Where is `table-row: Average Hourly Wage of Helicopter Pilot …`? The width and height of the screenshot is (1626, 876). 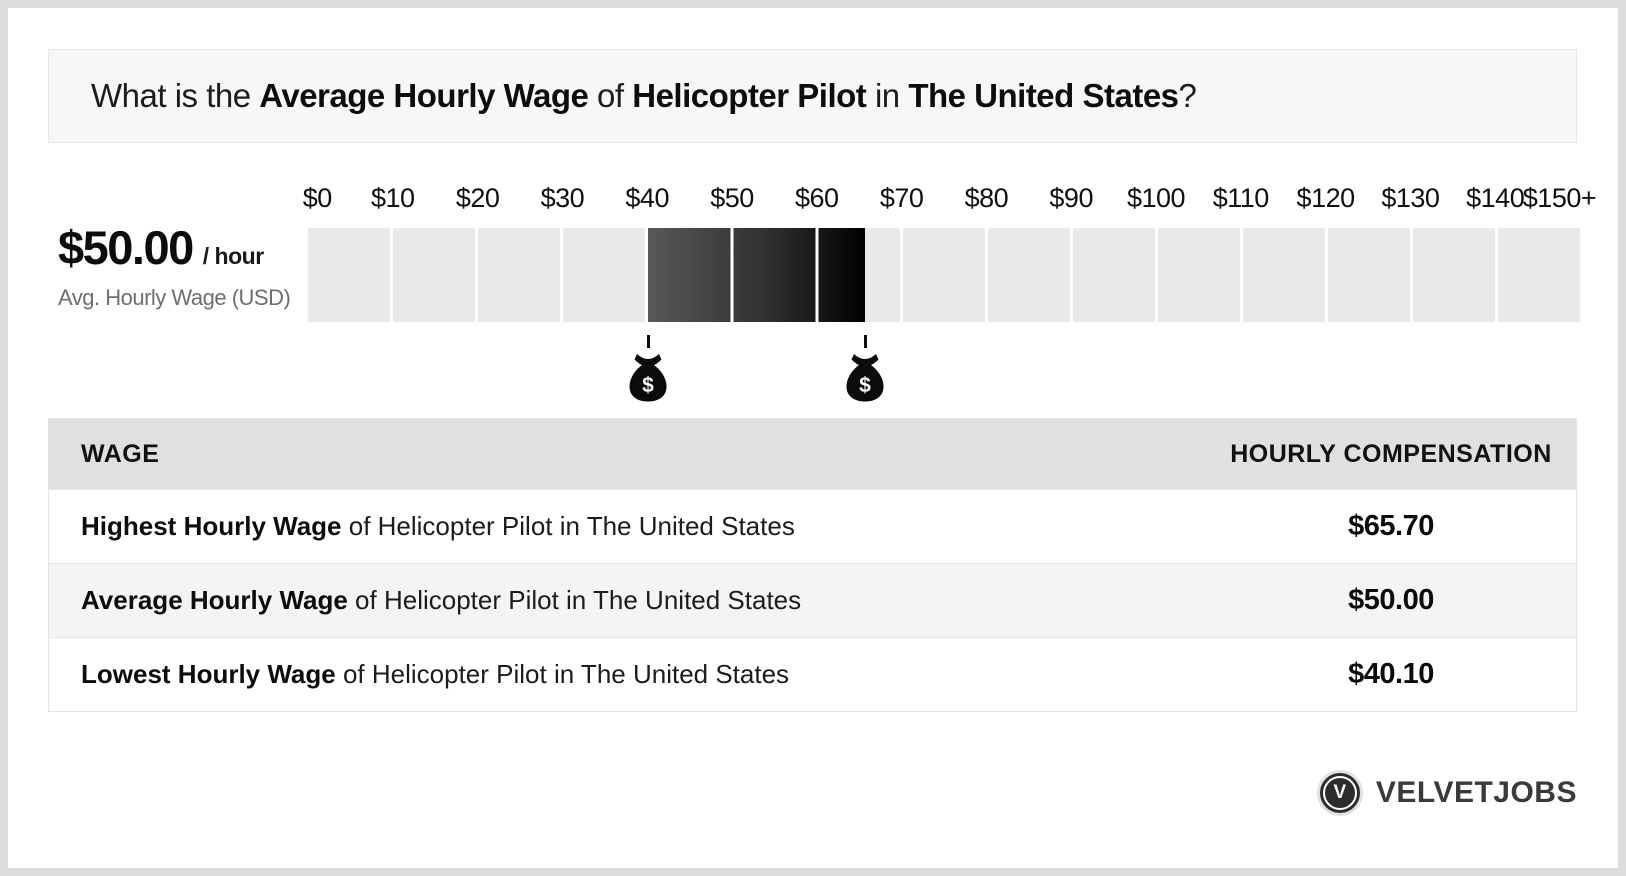 table-row: Average Hourly Wage of Helicopter Pilot … is located at coordinates (812, 600).